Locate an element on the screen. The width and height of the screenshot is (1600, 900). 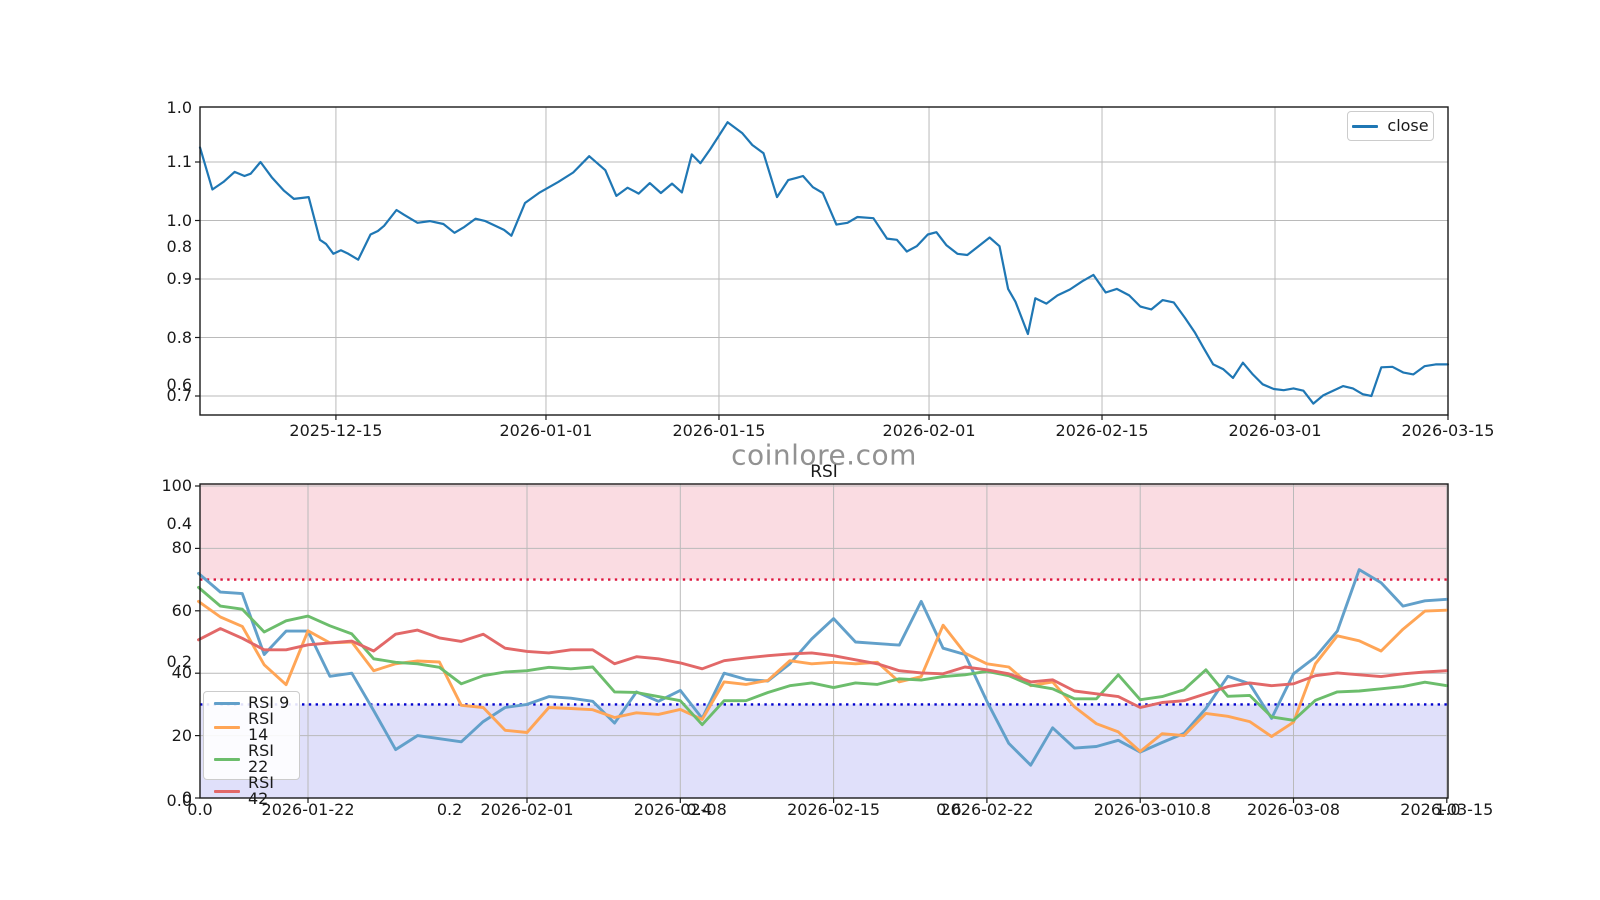
rsi-x-tick-label: 2026-02-15 is located at coordinates (834, 809).